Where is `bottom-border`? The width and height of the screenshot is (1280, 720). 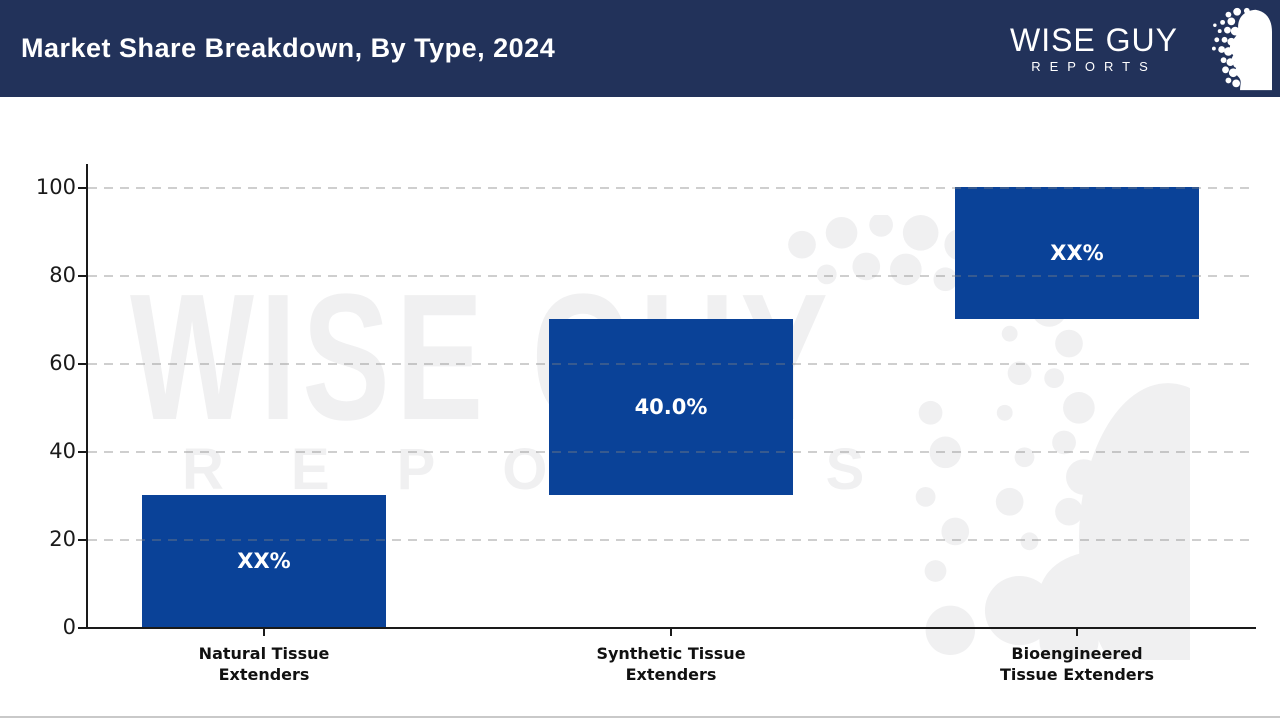 bottom-border is located at coordinates (640, 717).